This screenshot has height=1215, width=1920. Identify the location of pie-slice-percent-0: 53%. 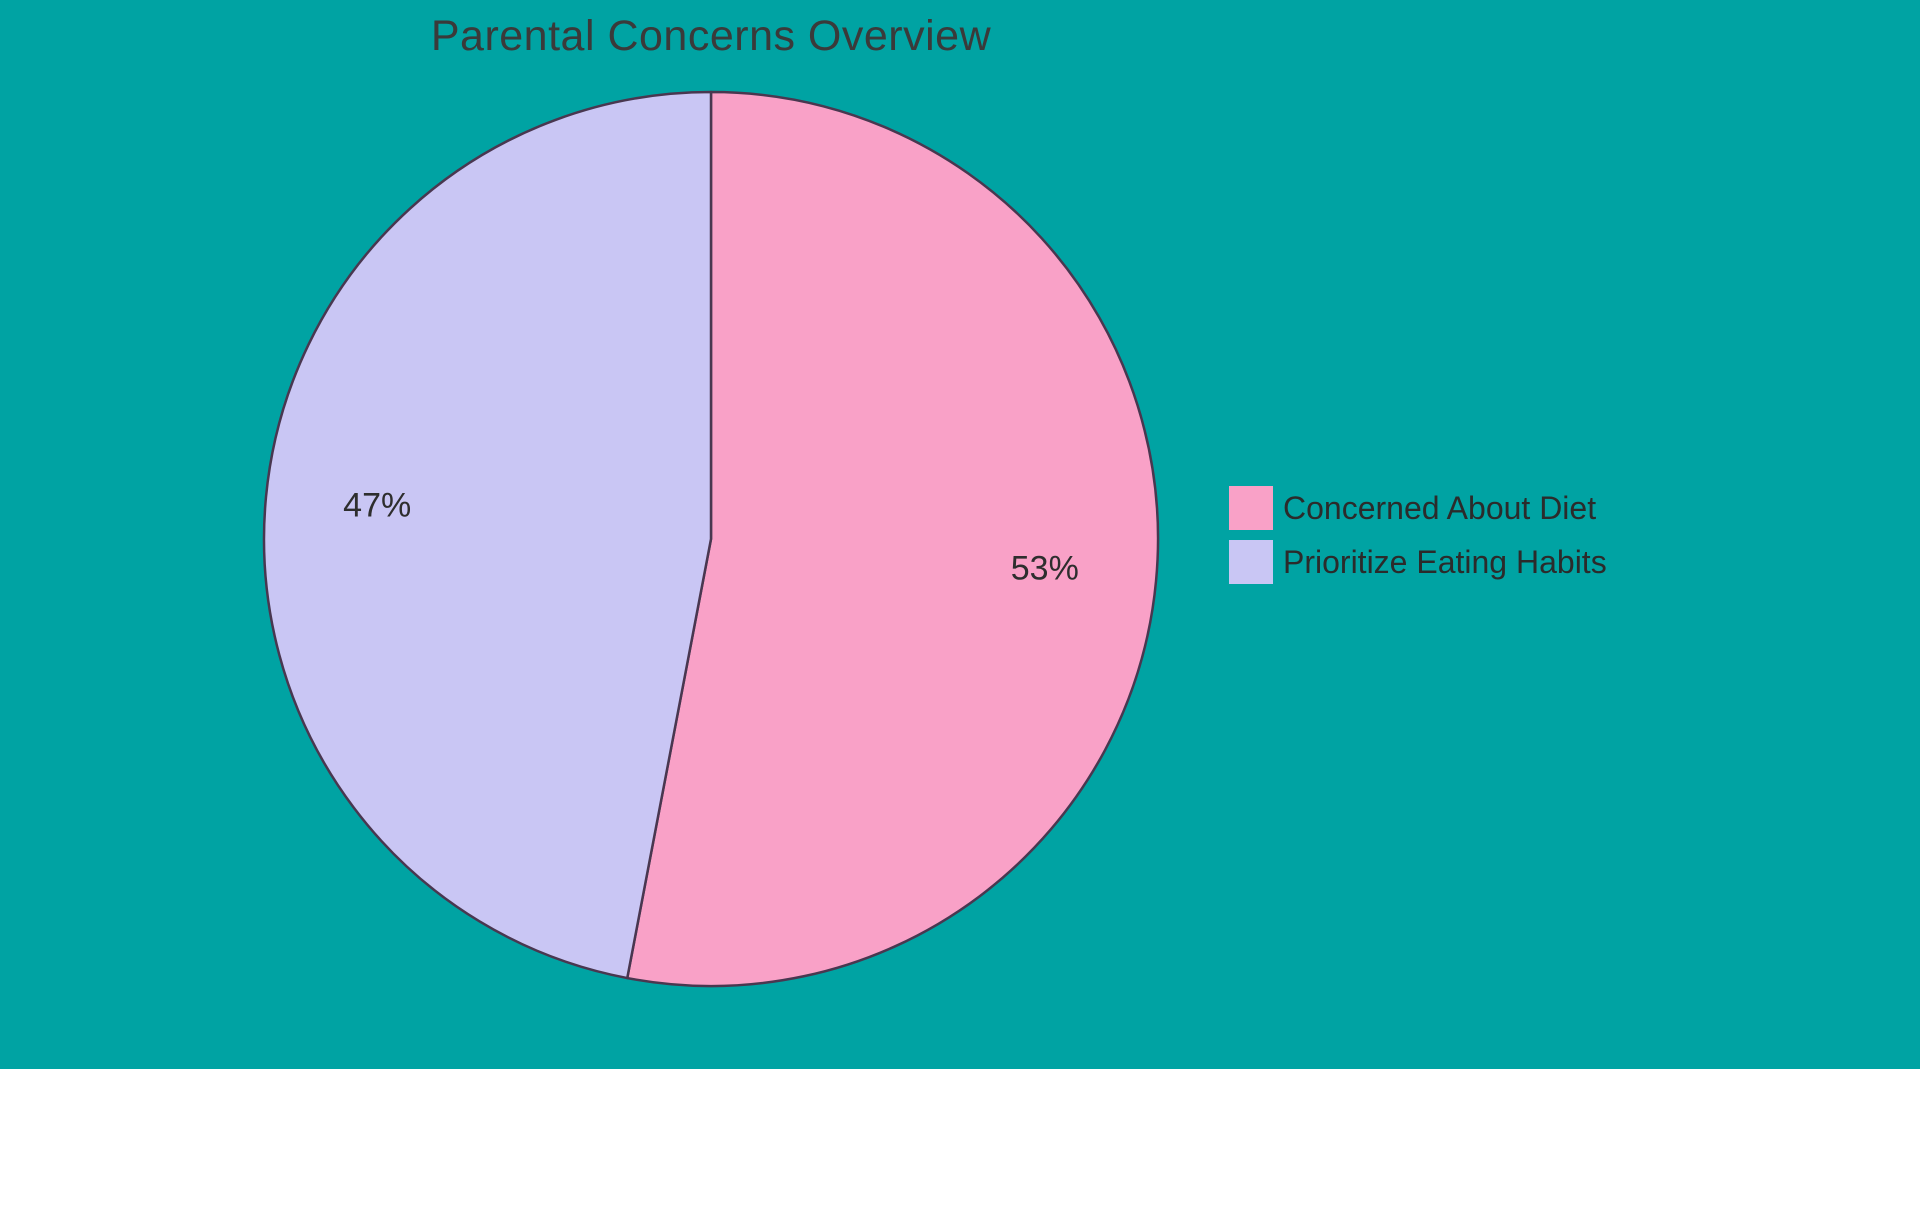
(1045, 568).